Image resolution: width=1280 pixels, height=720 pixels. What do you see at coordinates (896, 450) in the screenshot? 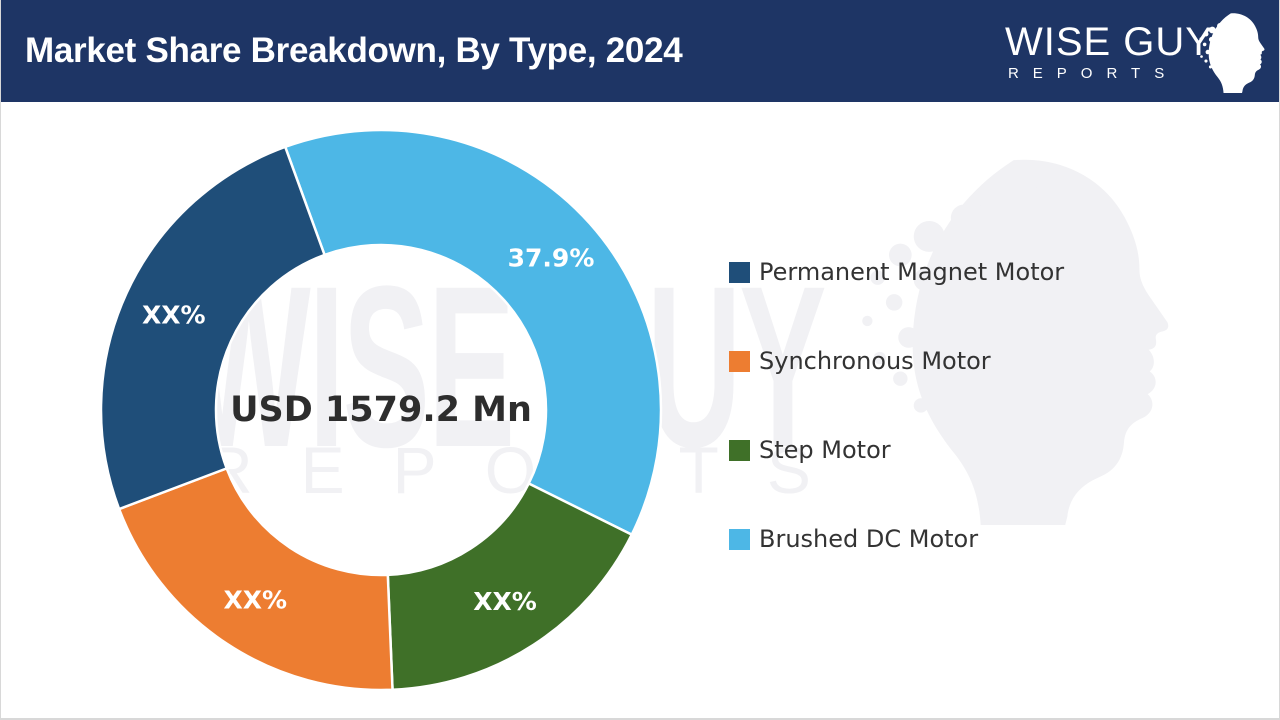
I see `legend-item-step-motor: Step Motor` at bounding box center [896, 450].